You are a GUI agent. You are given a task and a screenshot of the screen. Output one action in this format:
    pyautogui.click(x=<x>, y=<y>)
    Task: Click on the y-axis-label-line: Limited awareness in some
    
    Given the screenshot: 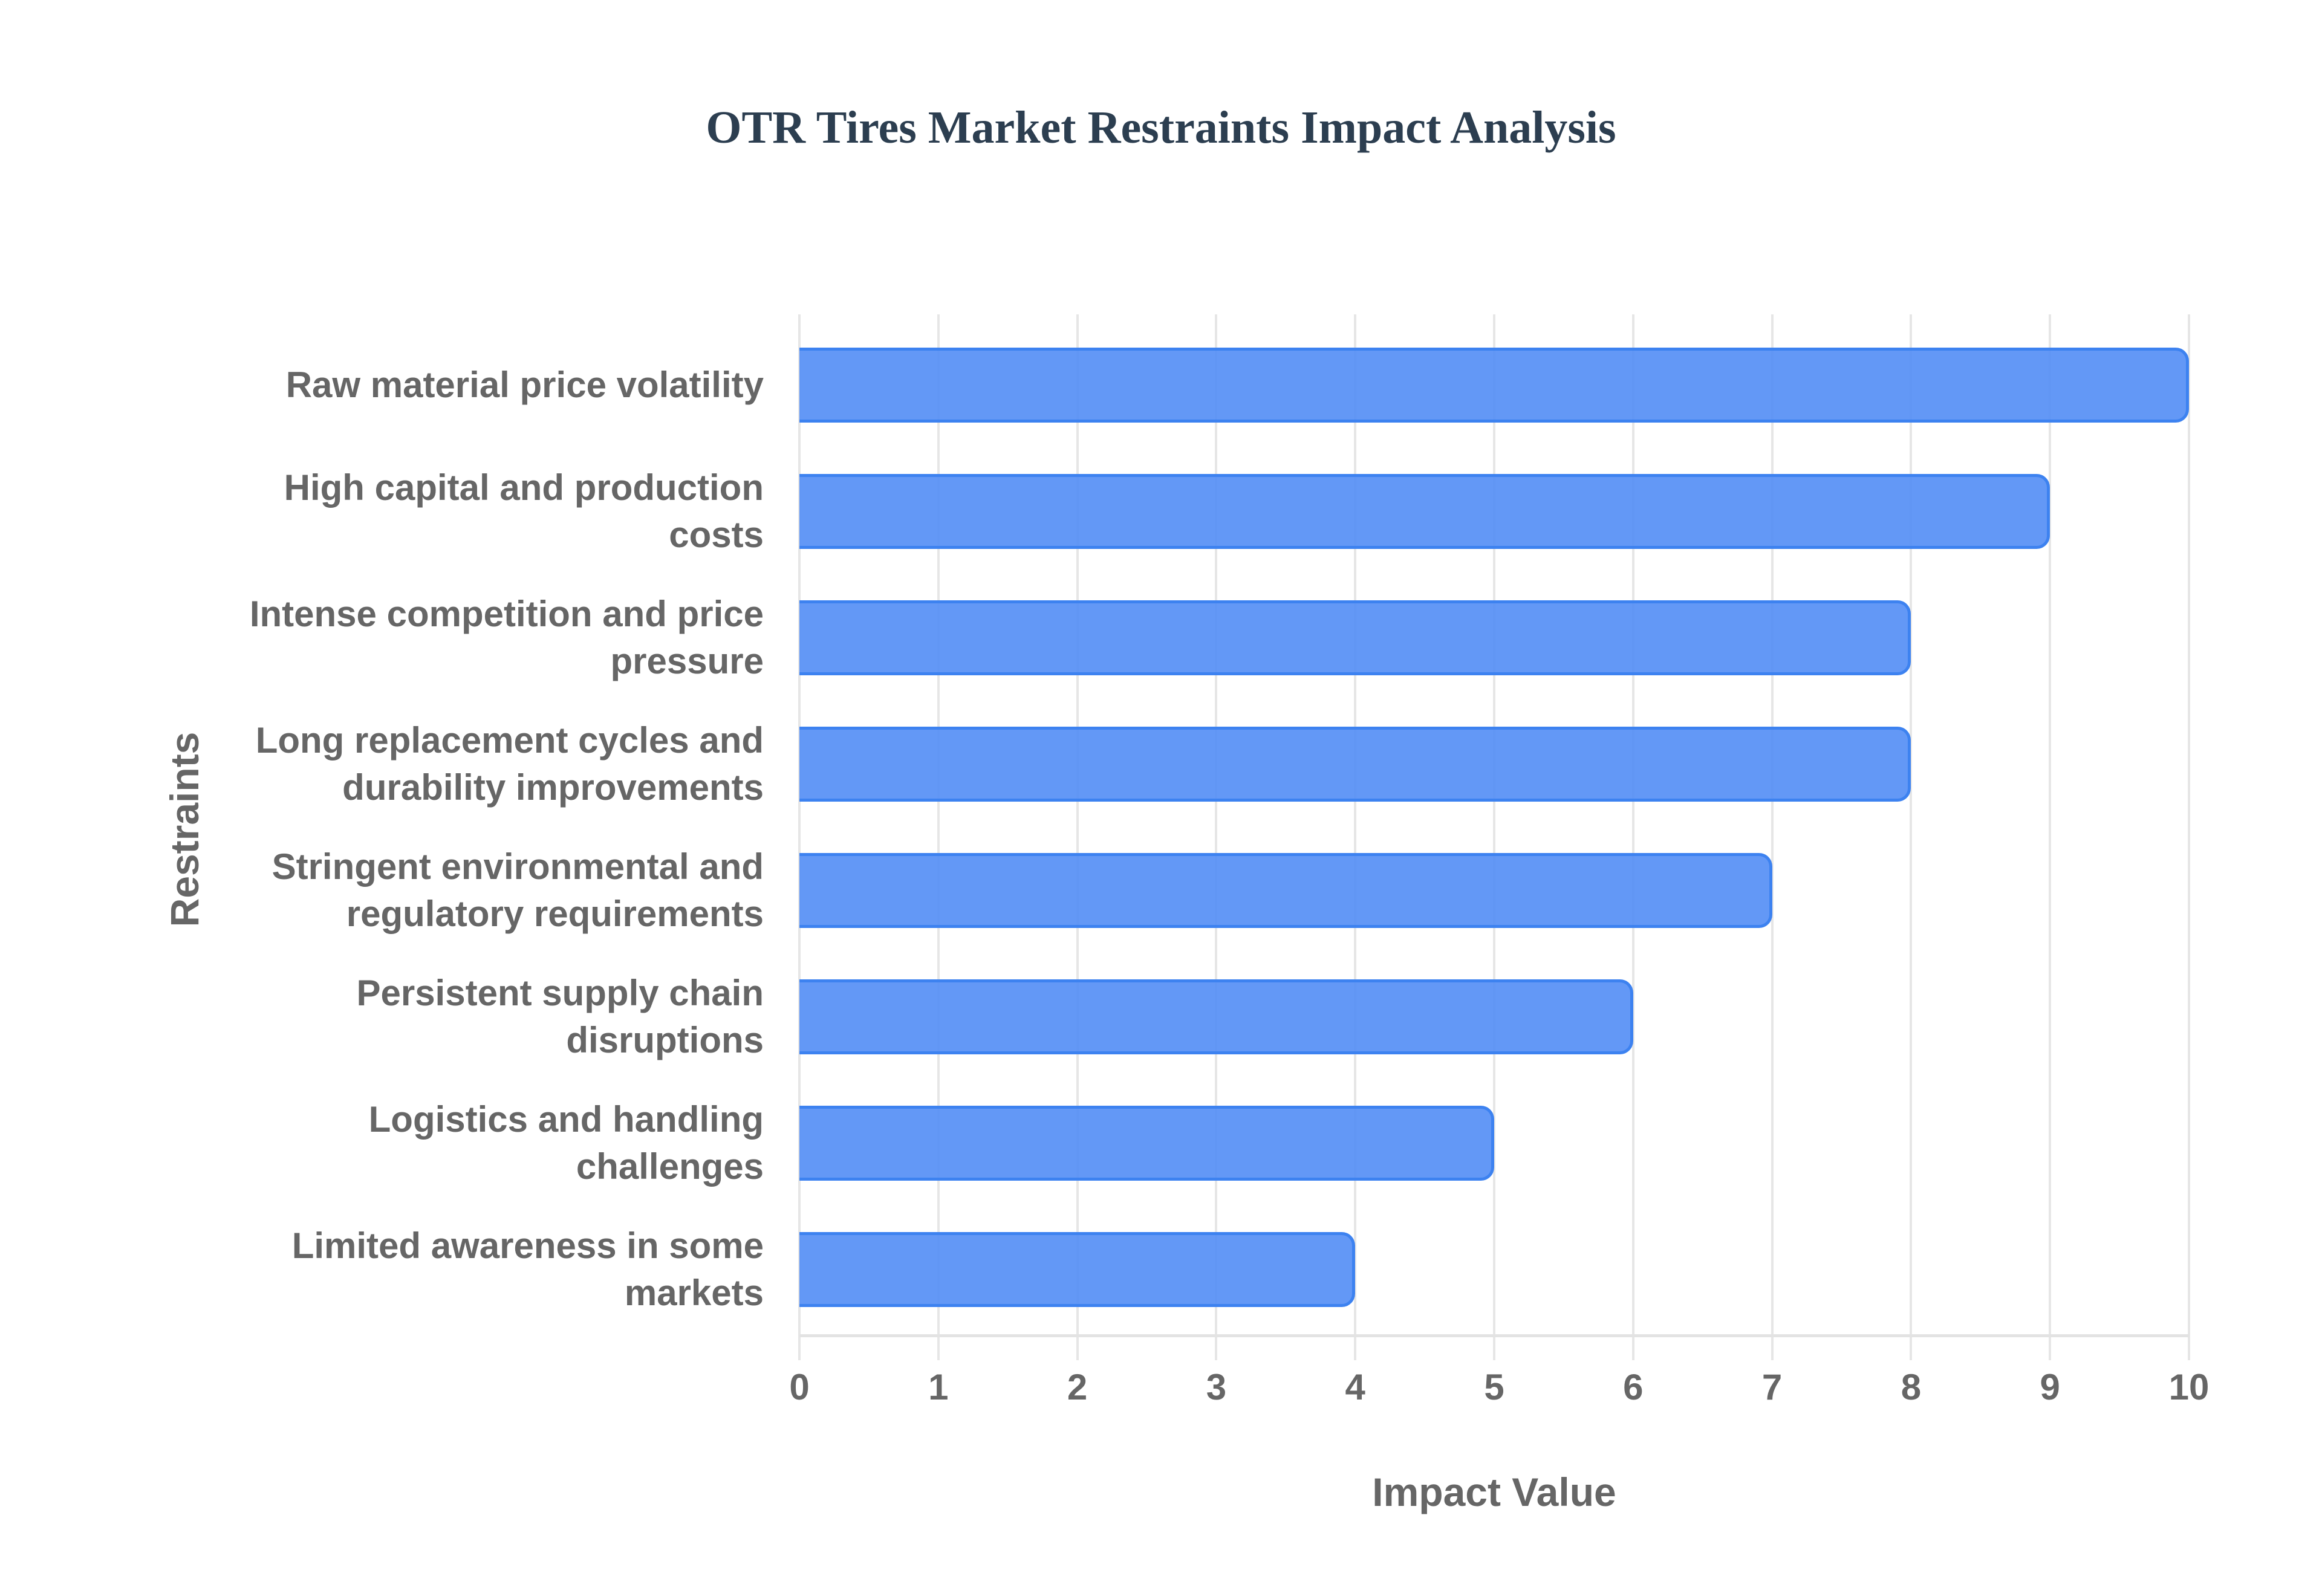 What is the action you would take?
    pyautogui.click(x=527, y=1245)
    